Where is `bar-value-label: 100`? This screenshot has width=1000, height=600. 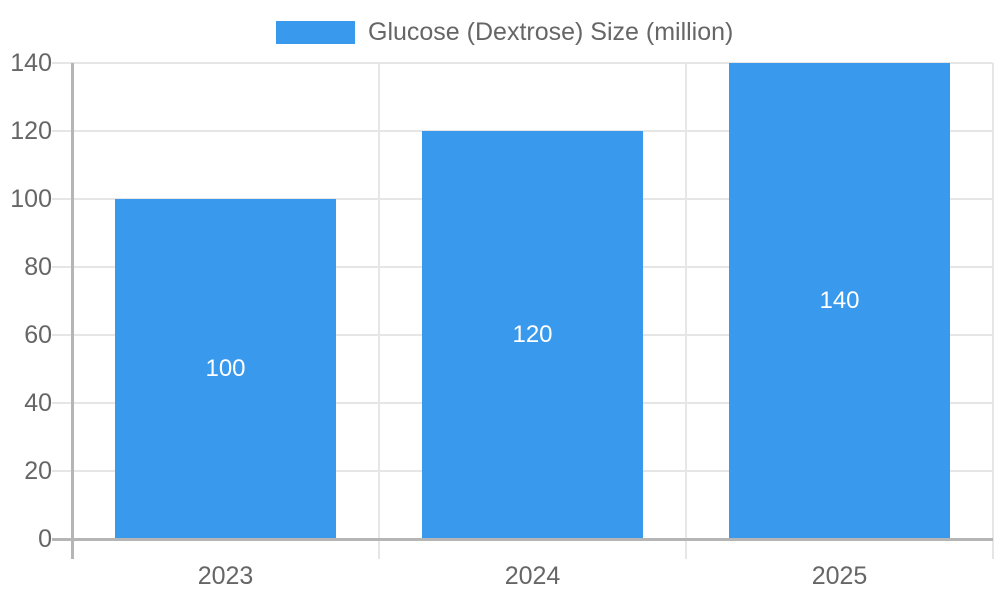 bar-value-label: 100 is located at coordinates (225, 368).